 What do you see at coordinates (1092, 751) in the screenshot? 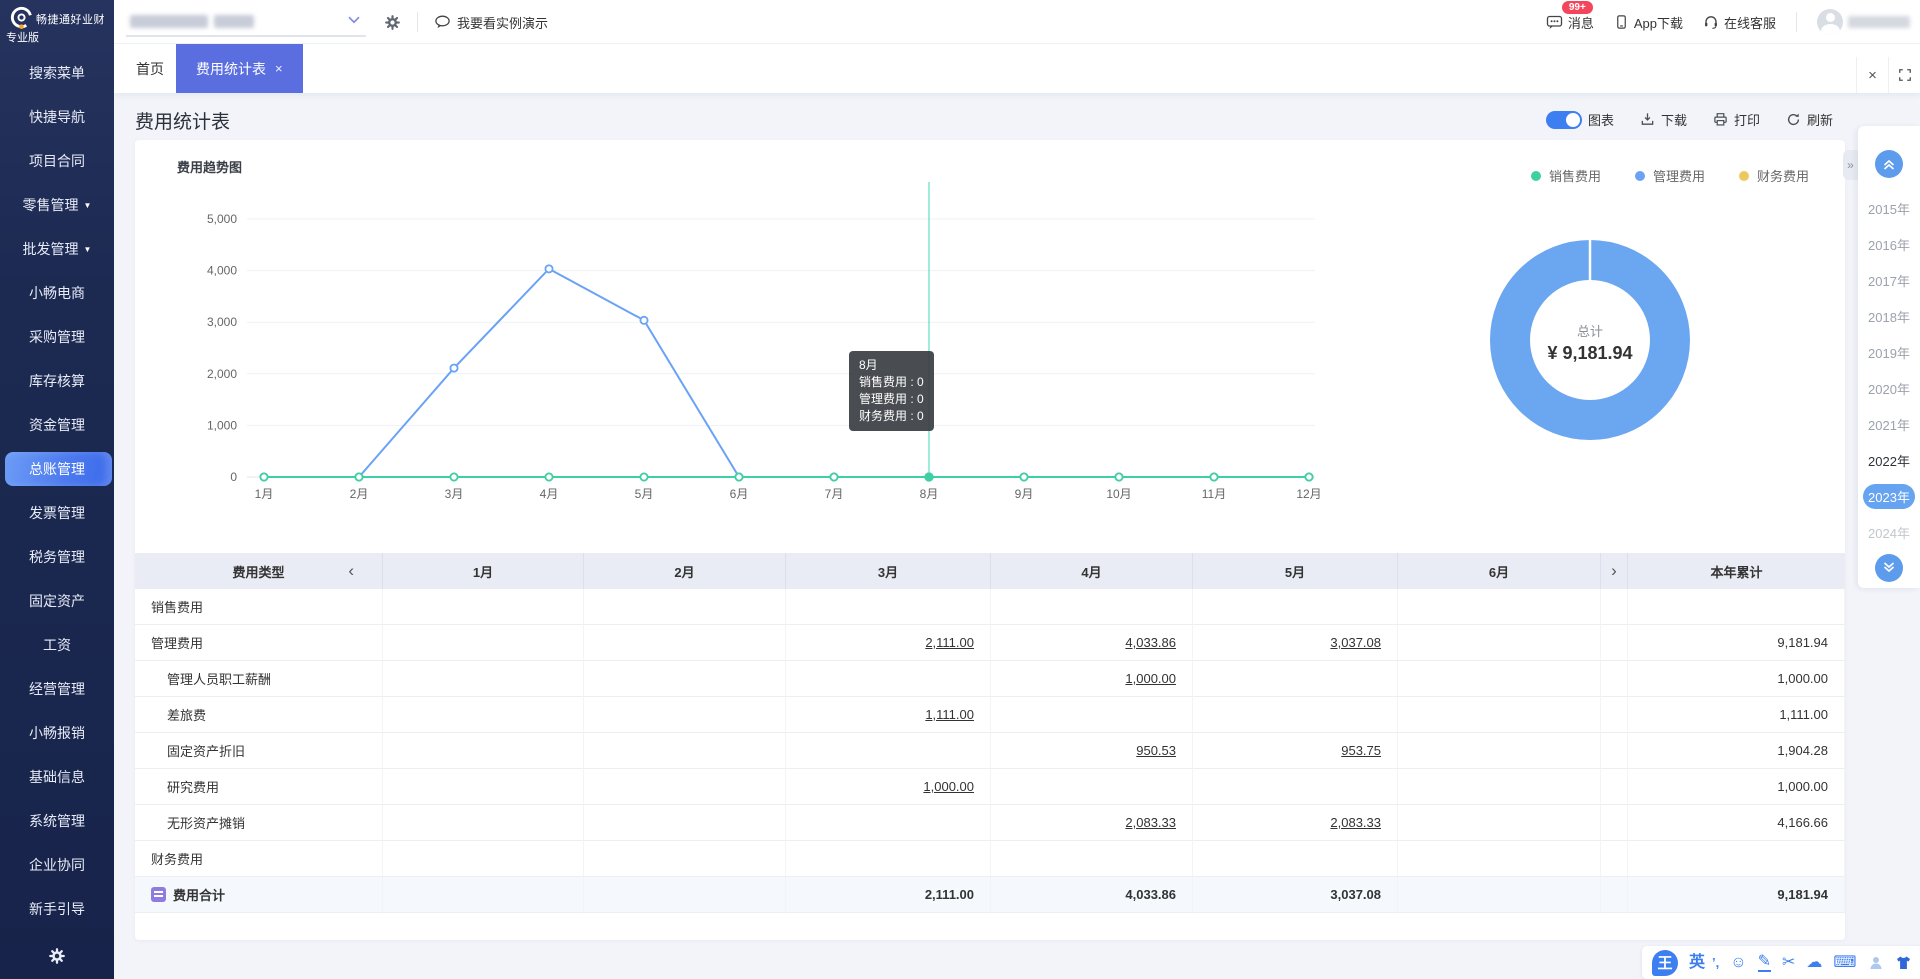
I see `month-value-cell: 950.53` at bounding box center [1092, 751].